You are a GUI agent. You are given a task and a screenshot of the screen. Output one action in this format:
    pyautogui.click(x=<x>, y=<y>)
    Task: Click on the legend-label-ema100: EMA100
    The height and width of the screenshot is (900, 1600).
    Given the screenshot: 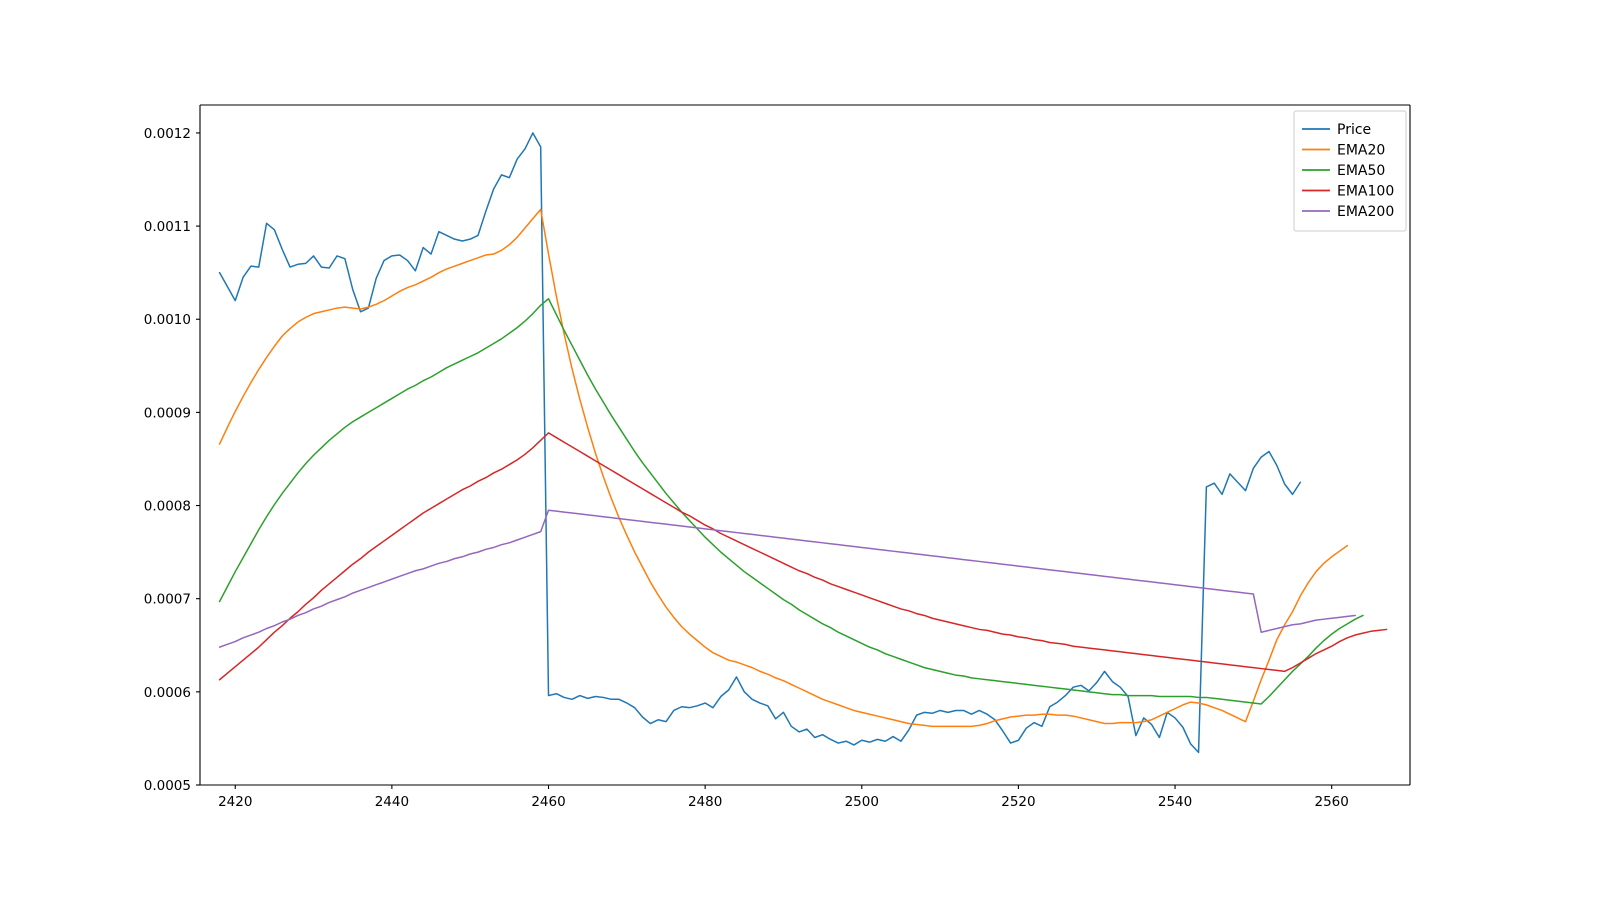 What is the action you would take?
    pyautogui.click(x=1365, y=192)
    